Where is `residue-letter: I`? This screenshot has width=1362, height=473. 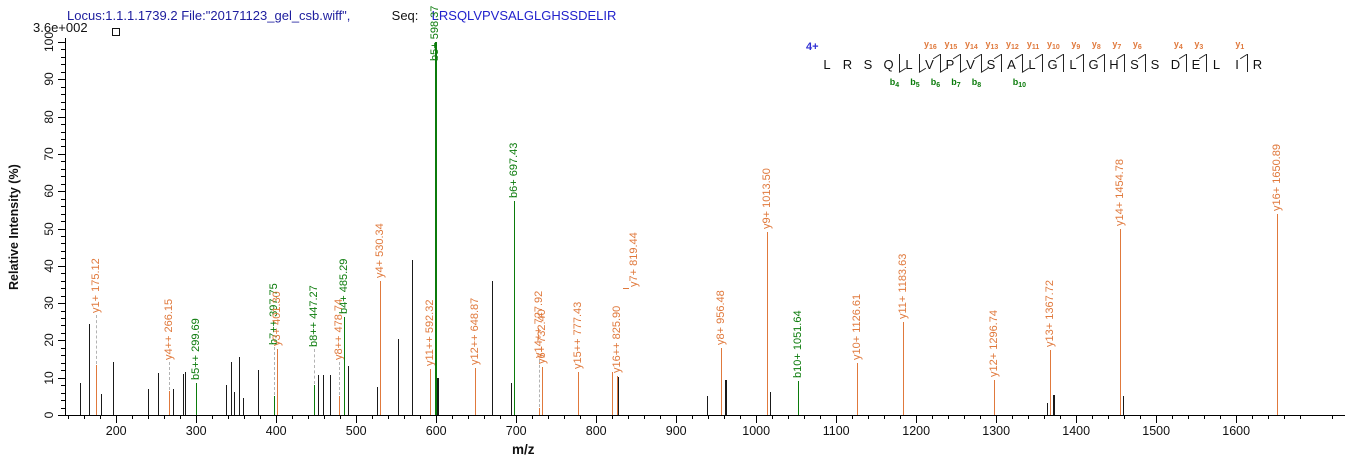
residue-letter: I is located at coordinates (1237, 64).